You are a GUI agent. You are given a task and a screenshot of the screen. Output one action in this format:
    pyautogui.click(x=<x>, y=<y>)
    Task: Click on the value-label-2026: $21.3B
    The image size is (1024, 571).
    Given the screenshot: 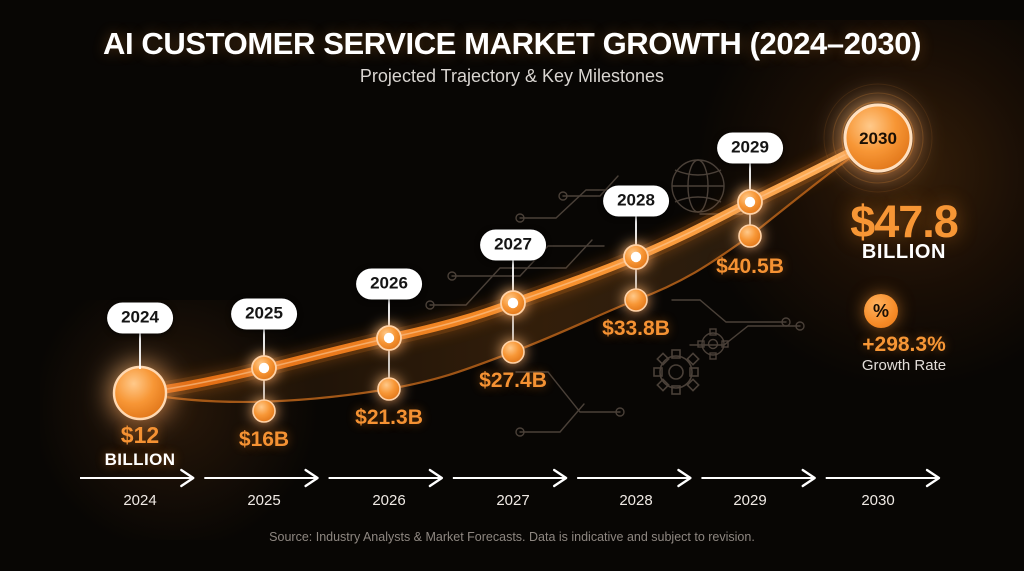 What is the action you would take?
    pyautogui.click(x=389, y=417)
    